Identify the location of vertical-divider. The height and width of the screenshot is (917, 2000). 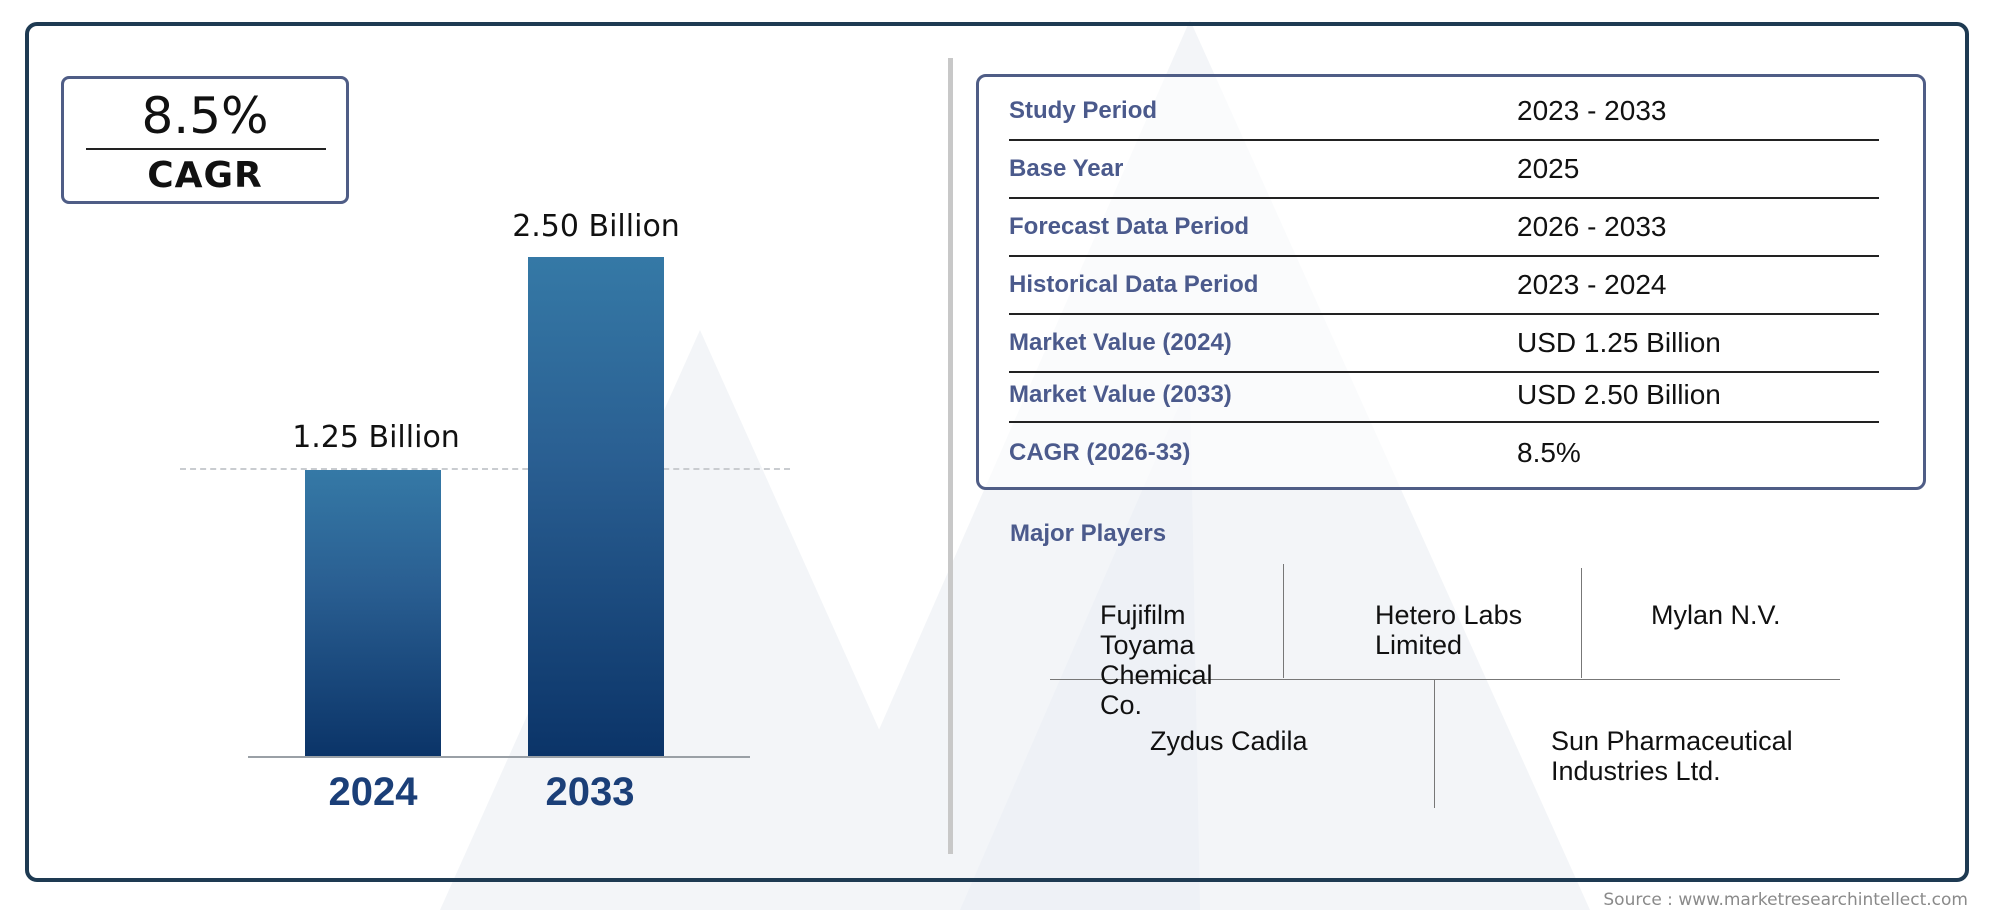
(950, 456).